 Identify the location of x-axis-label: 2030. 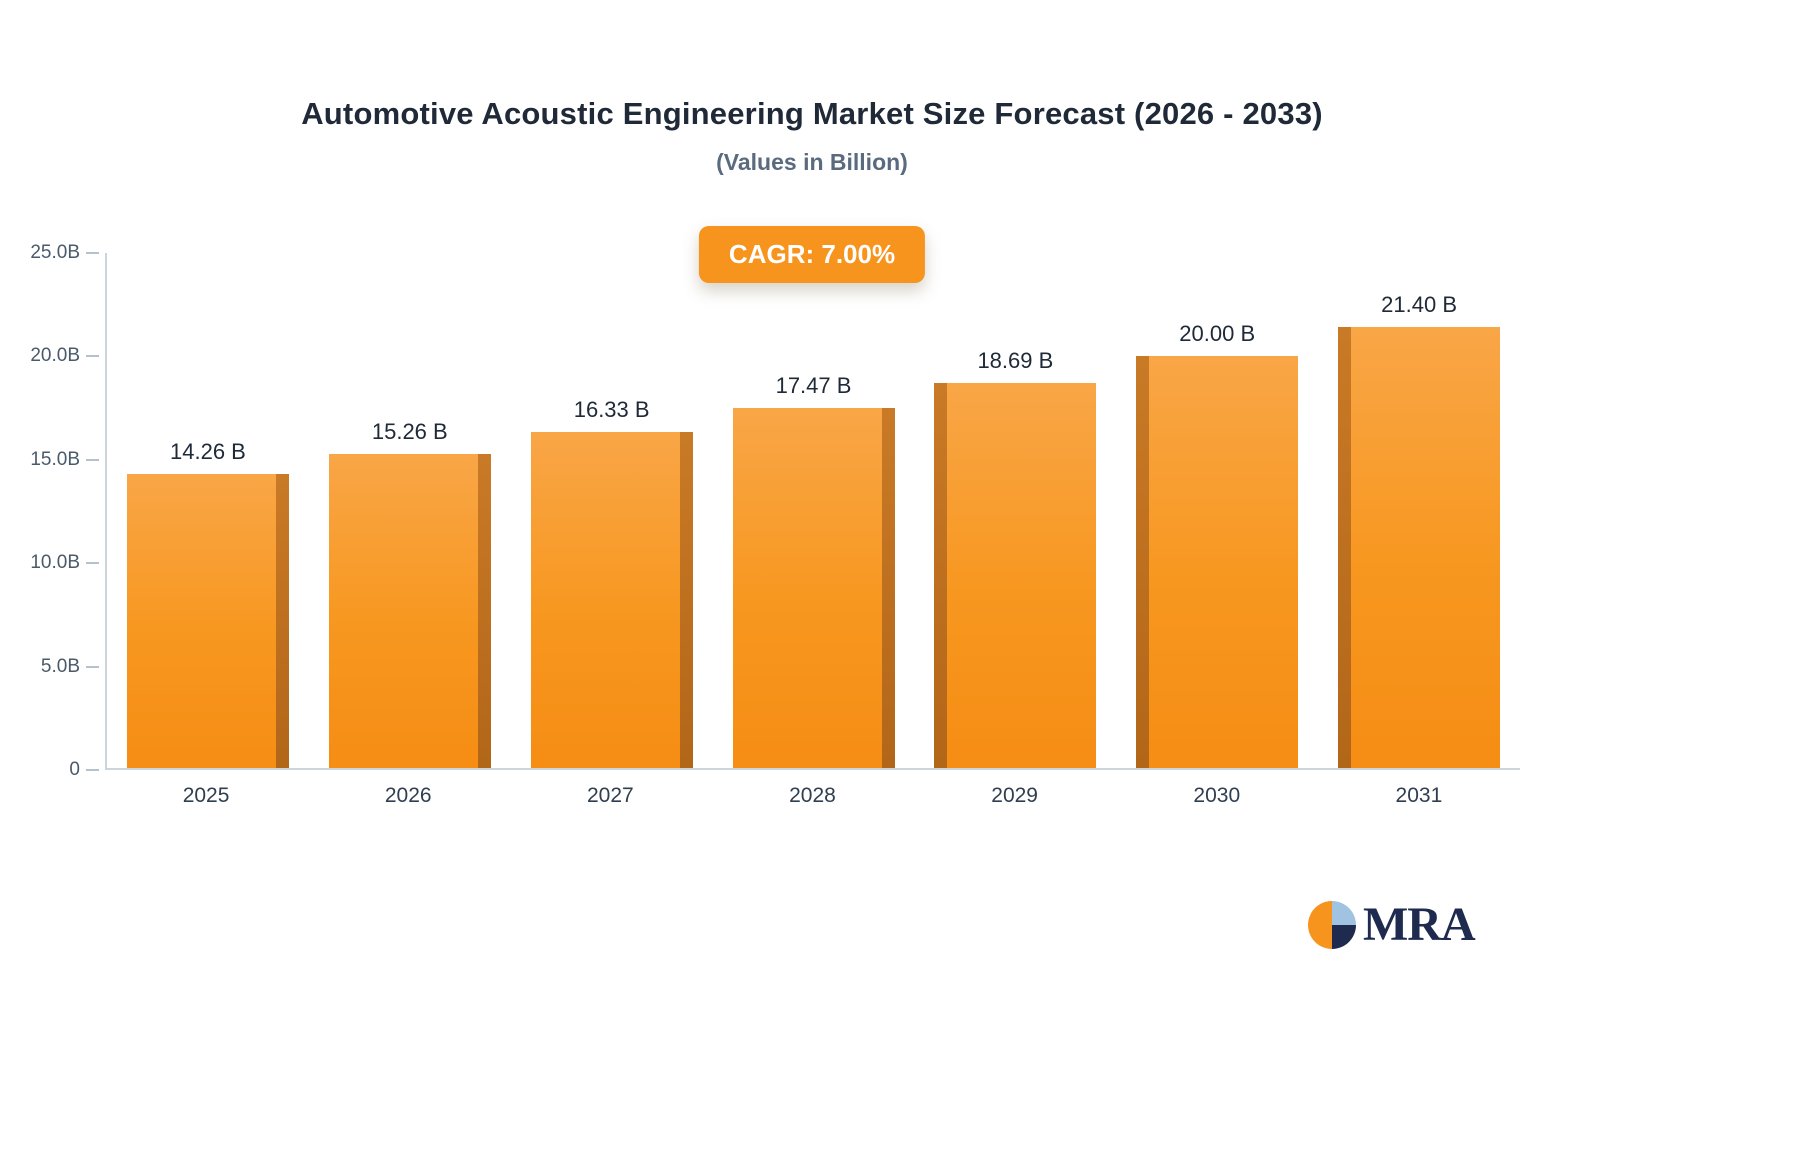
(1217, 795).